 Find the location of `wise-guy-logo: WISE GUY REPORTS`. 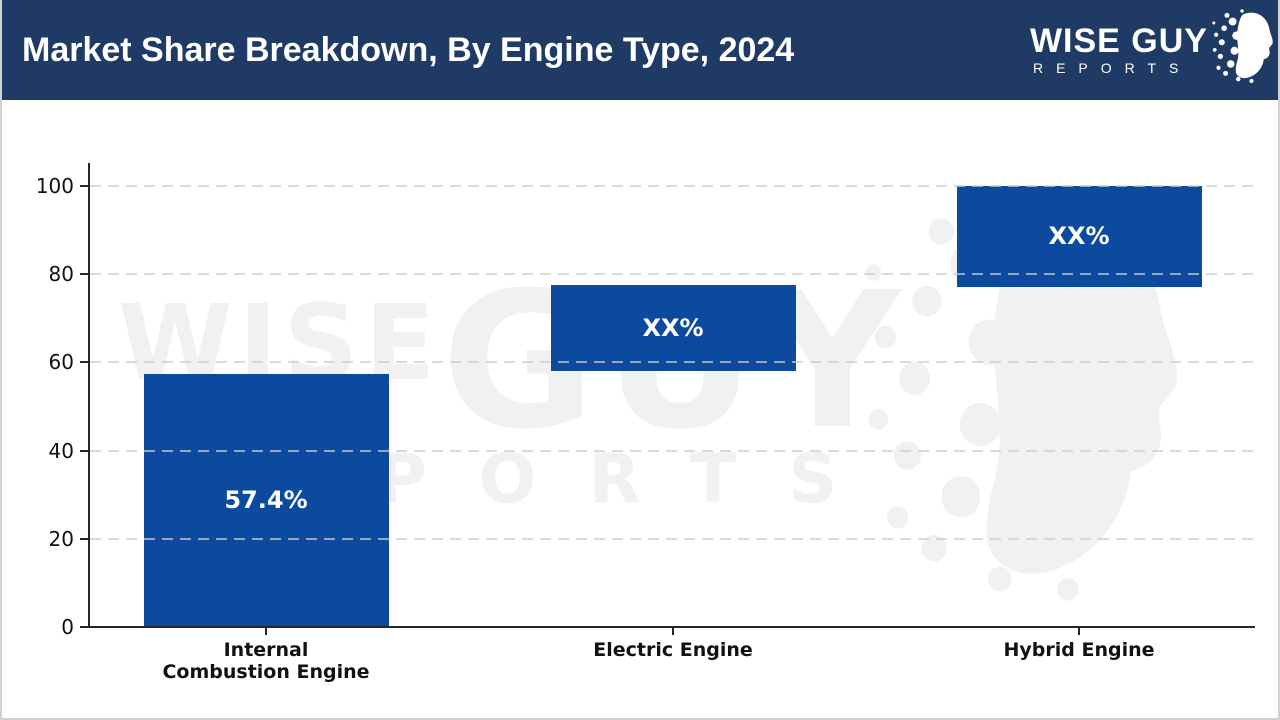

wise-guy-logo: WISE GUY REPORTS is located at coordinates (1153, 47).